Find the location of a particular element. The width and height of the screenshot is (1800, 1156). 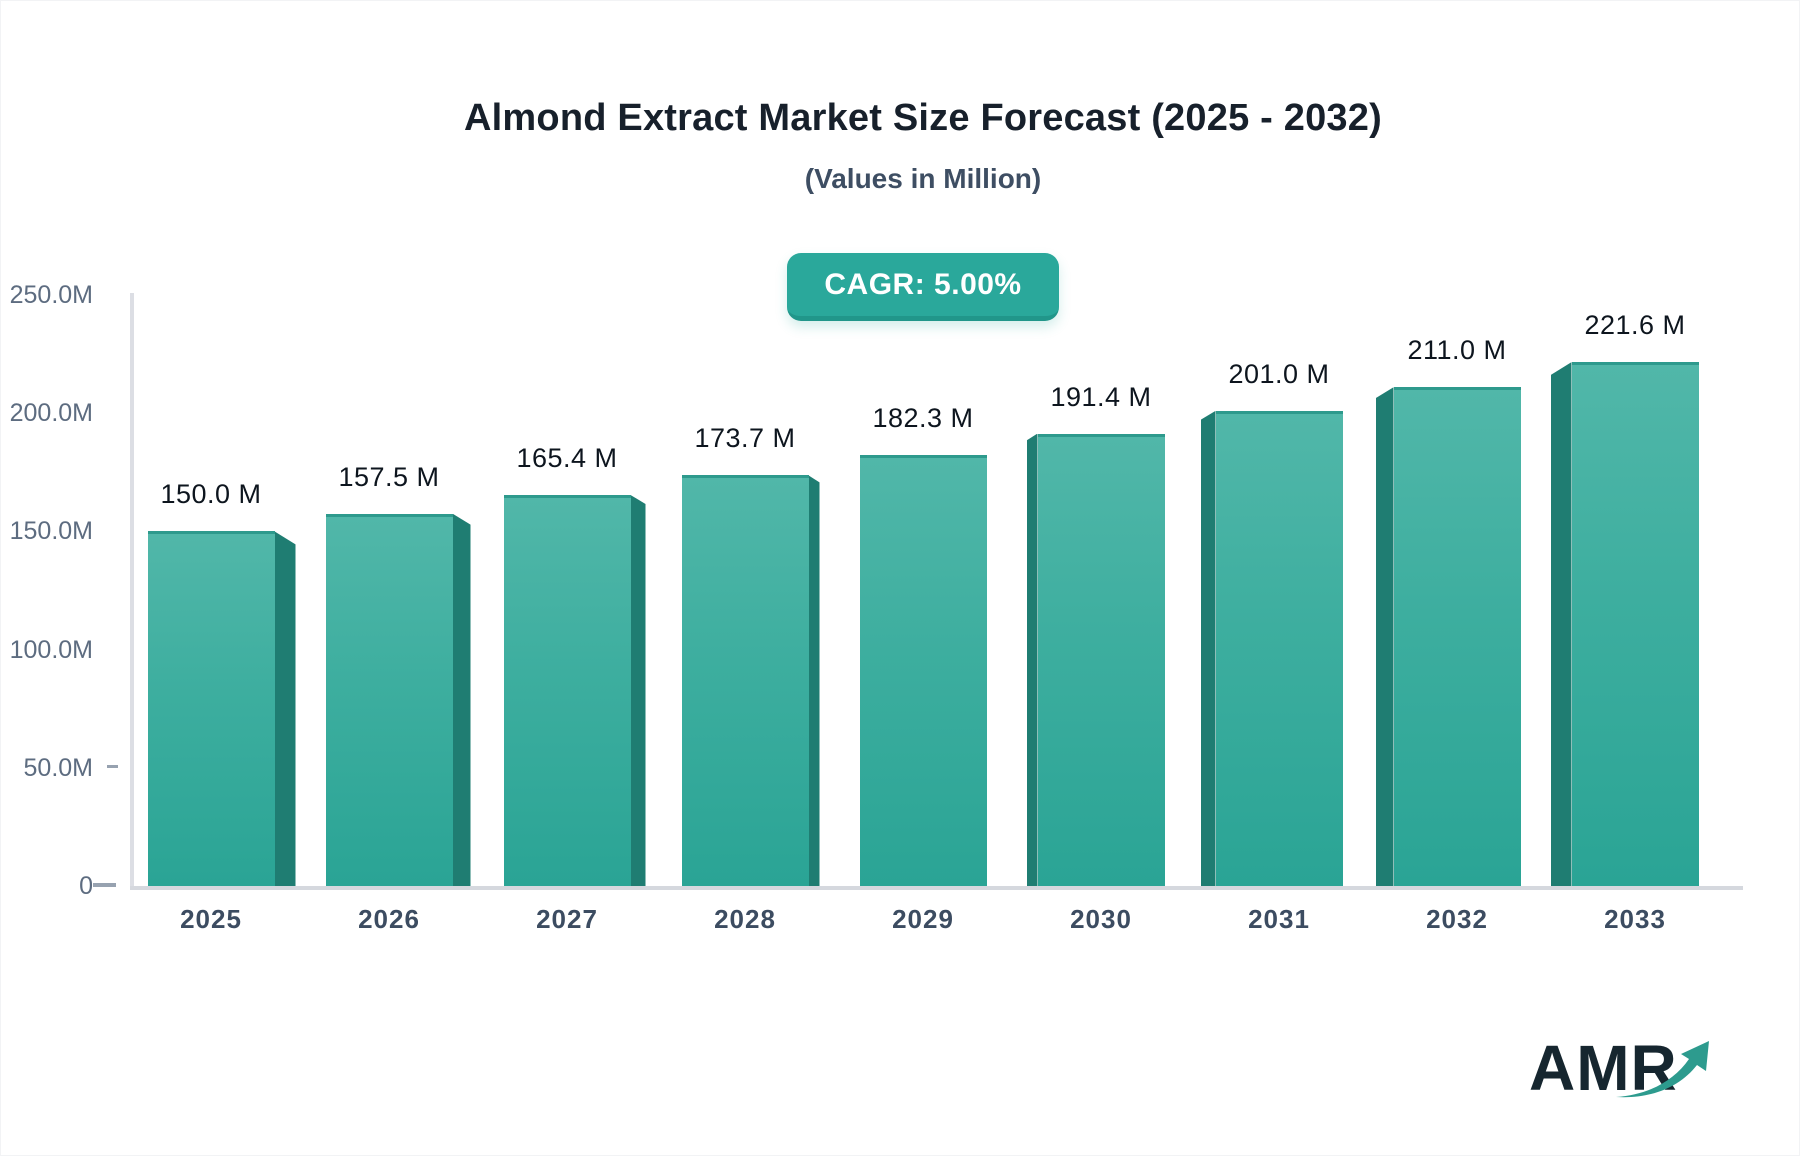

y-tick-mark-50m is located at coordinates (112, 766).